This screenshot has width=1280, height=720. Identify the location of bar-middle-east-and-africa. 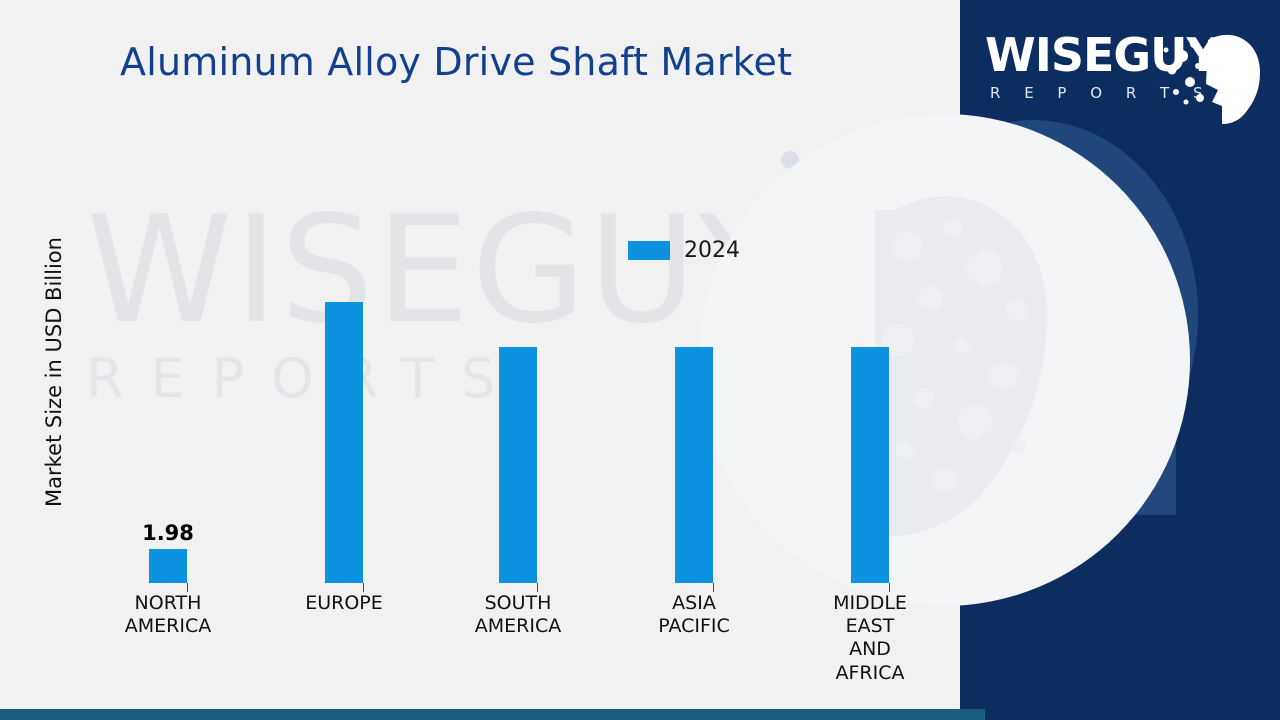
(870, 465).